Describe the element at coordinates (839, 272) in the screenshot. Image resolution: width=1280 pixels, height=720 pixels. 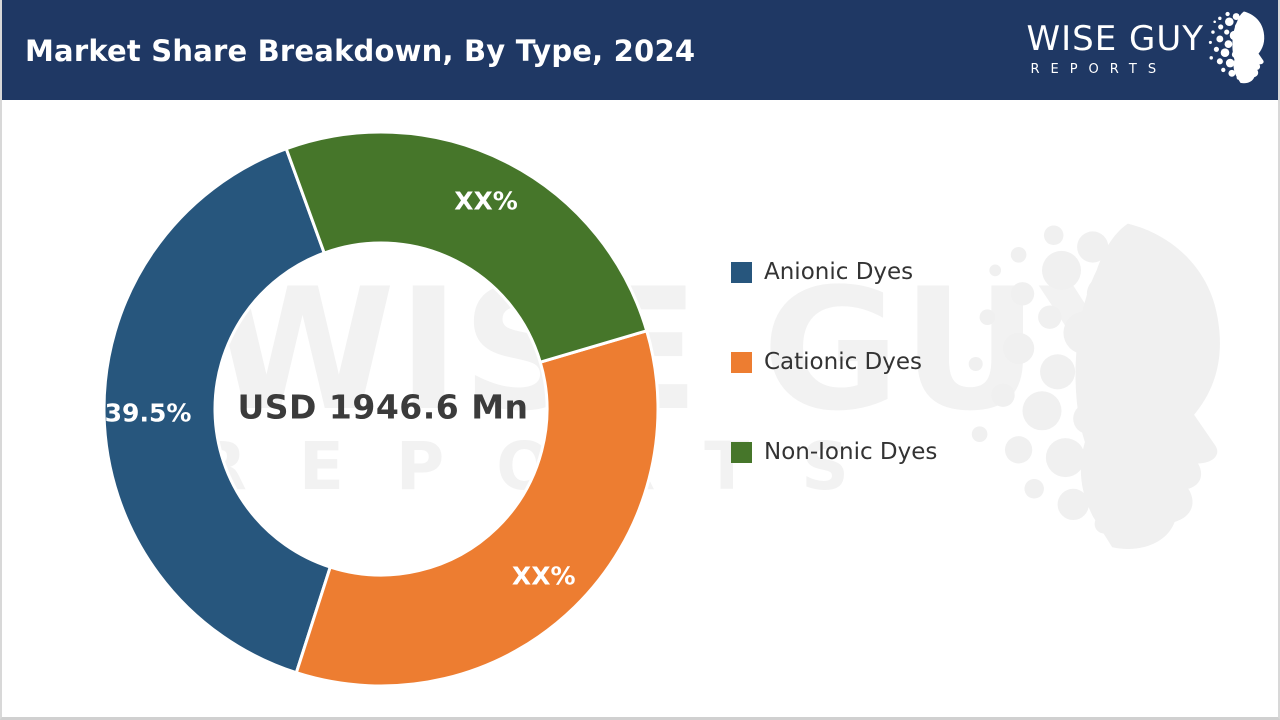
I see `legend-label: Anionic Dyes` at that location.